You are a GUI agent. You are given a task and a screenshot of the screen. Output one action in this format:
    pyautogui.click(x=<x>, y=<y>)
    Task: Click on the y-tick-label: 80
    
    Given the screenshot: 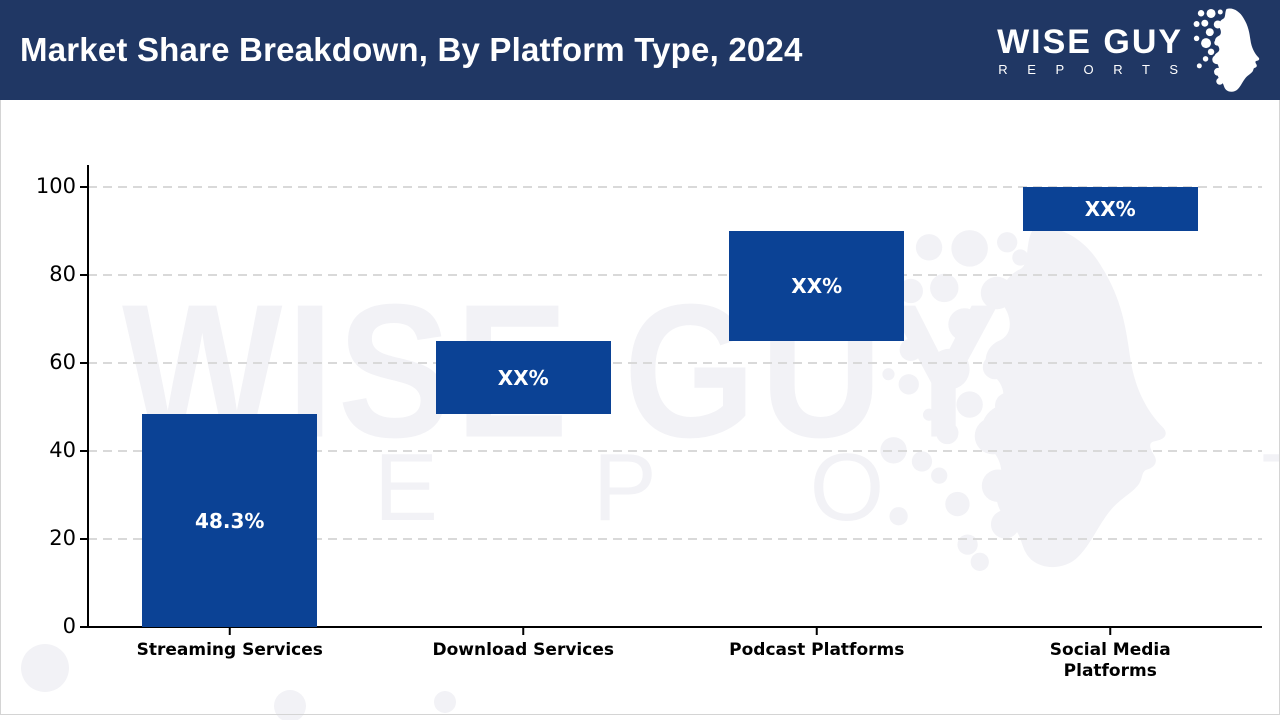 What is the action you would take?
    pyautogui.click(x=62, y=274)
    